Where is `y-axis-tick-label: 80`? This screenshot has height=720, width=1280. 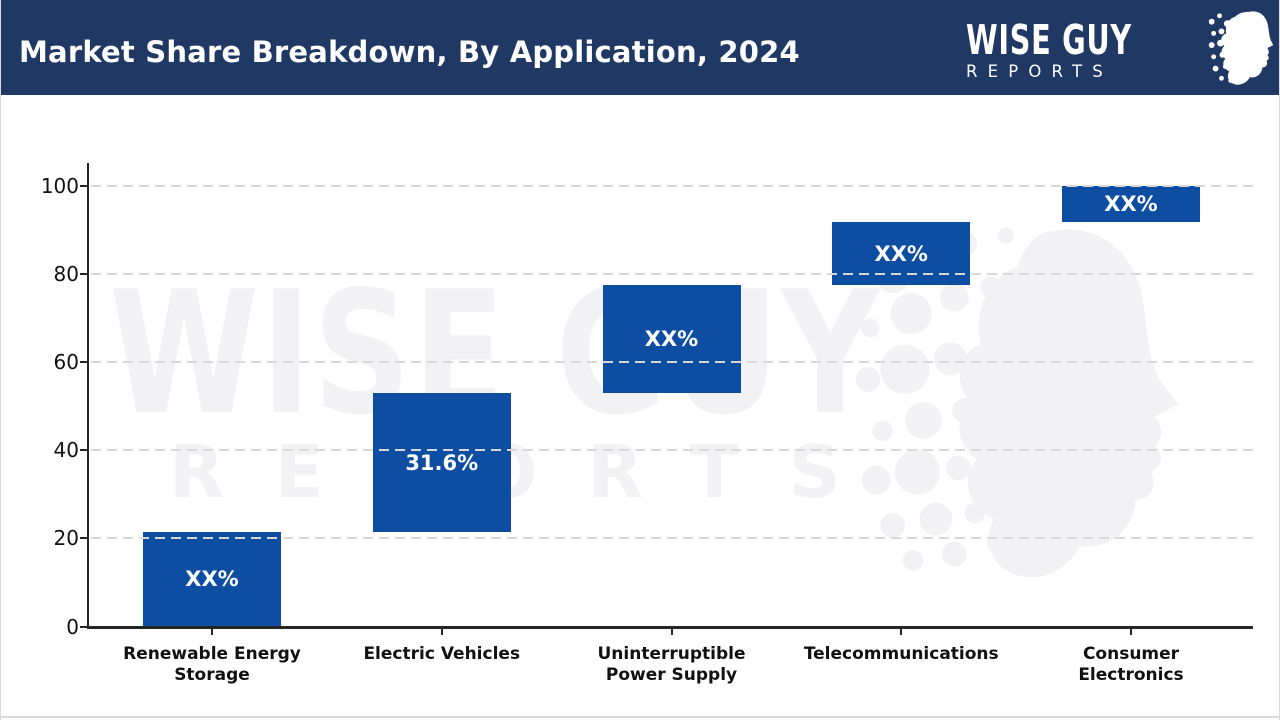
y-axis-tick-label: 80 is located at coordinates (66, 274).